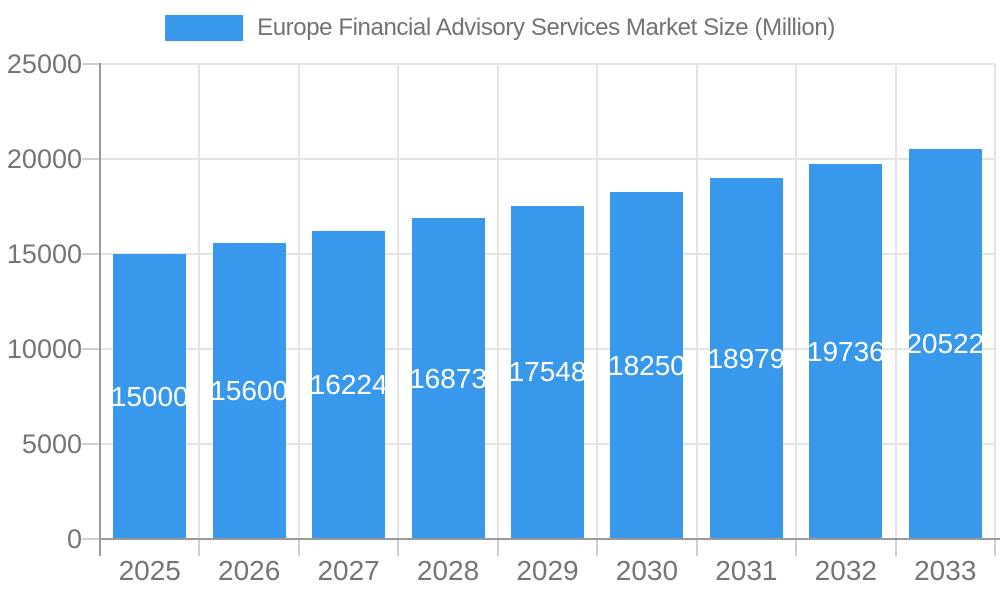 Image resolution: width=1000 pixels, height=600 pixels. Describe the element at coordinates (647, 570) in the screenshot. I see `x-axis-label: 2030` at that location.